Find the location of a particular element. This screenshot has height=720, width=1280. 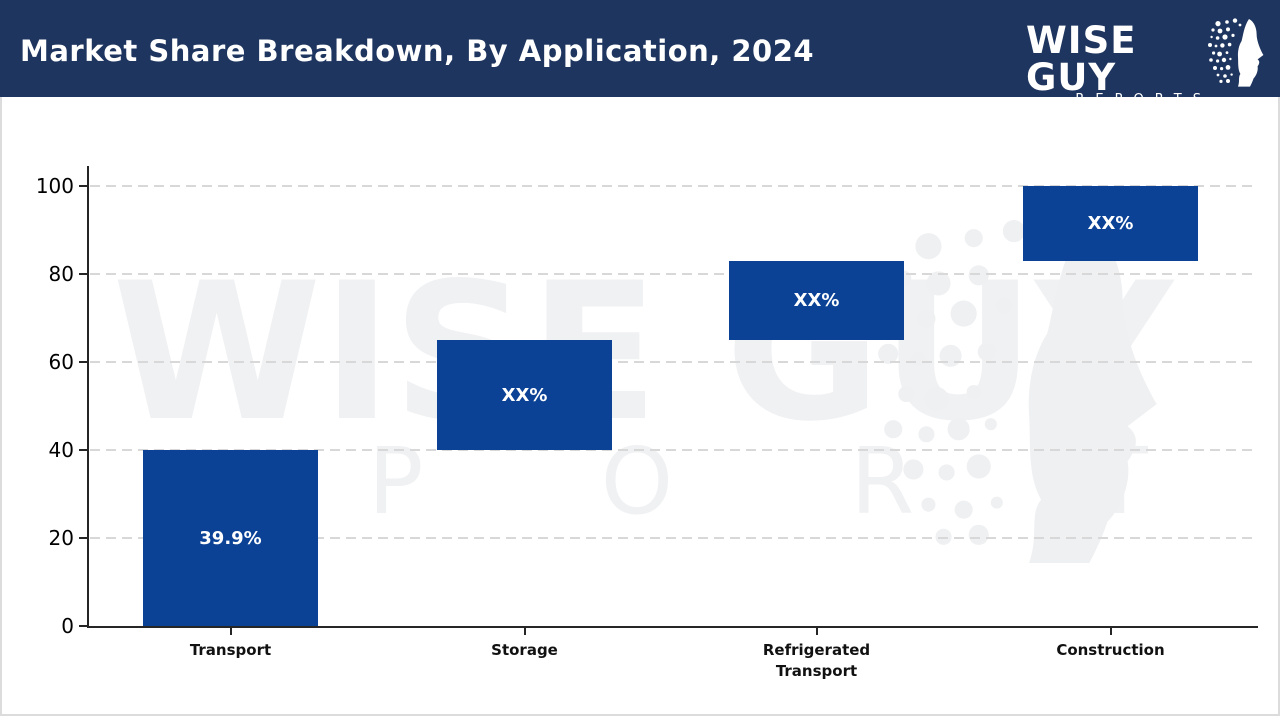

x-axis-line is located at coordinates (672, 627).